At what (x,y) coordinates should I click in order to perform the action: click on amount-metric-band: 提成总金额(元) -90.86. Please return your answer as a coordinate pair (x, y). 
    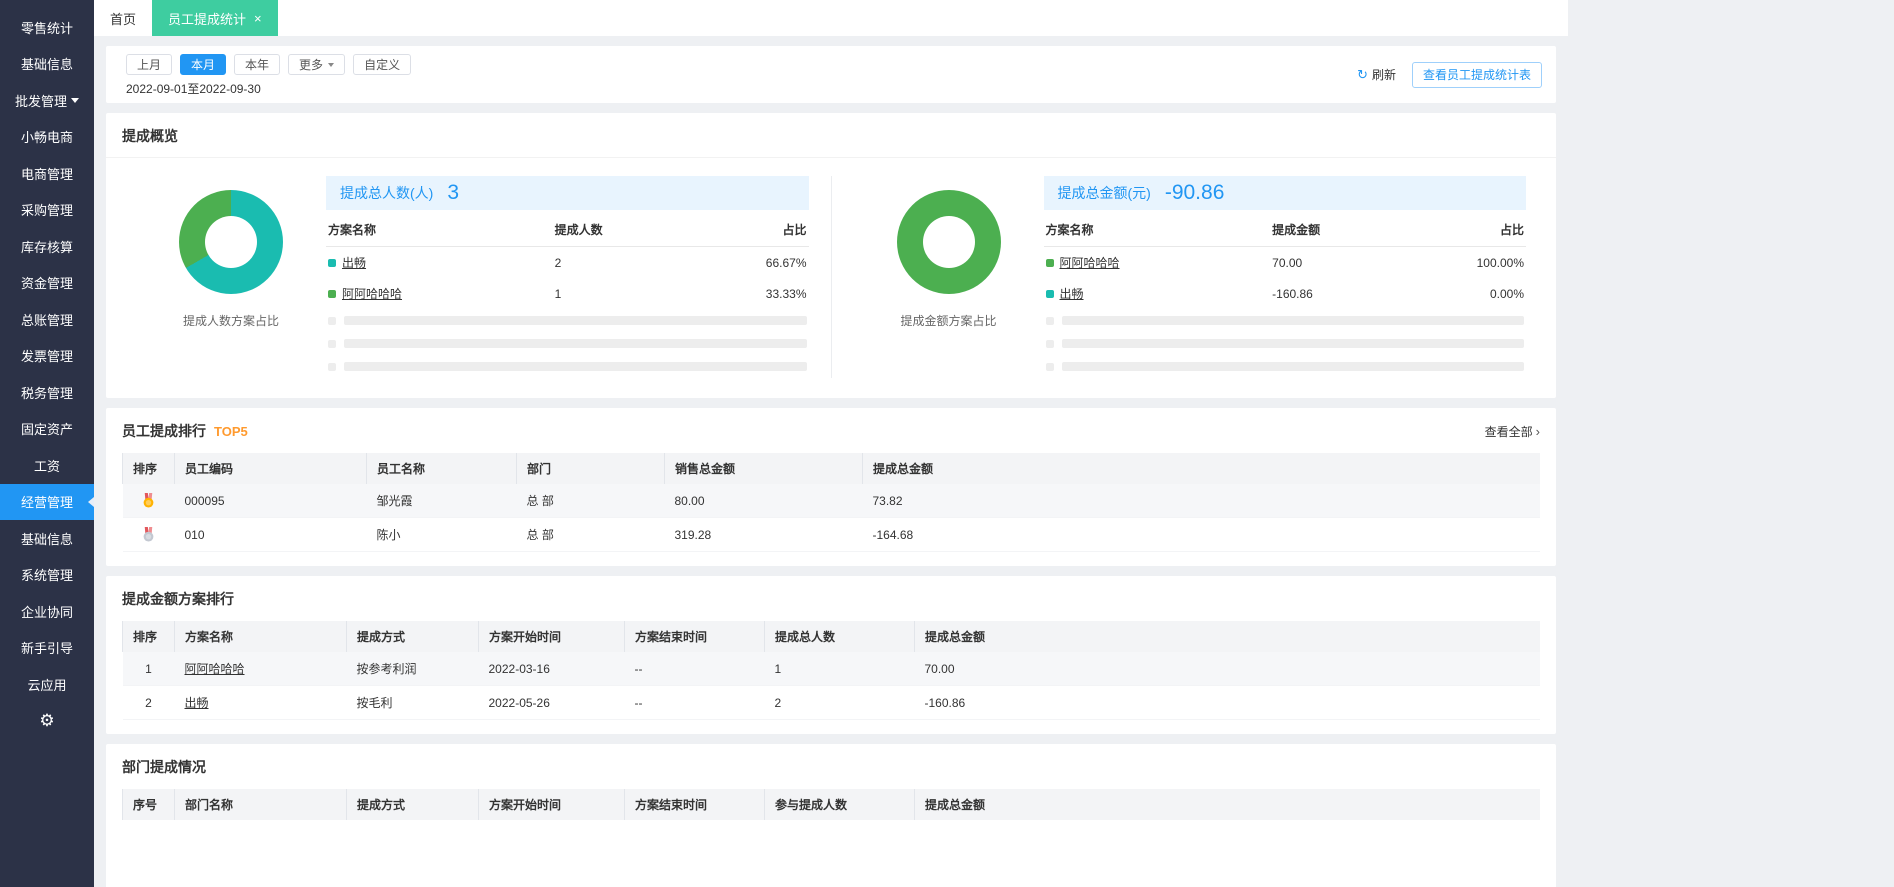
    Looking at the image, I should click on (1284, 193).